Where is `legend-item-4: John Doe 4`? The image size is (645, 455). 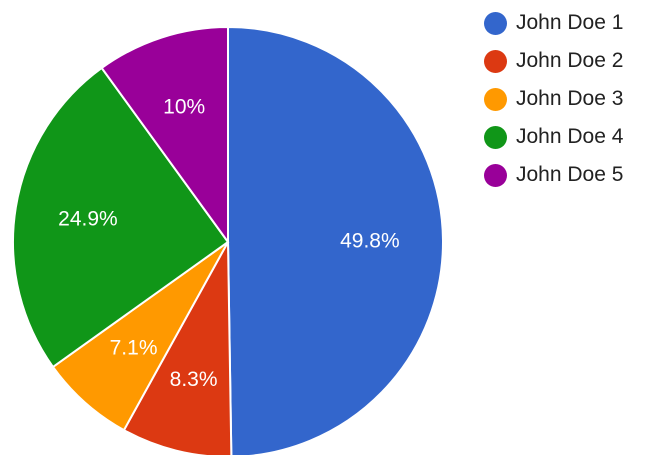 legend-item-4: John Doe 4 is located at coordinates (553, 137).